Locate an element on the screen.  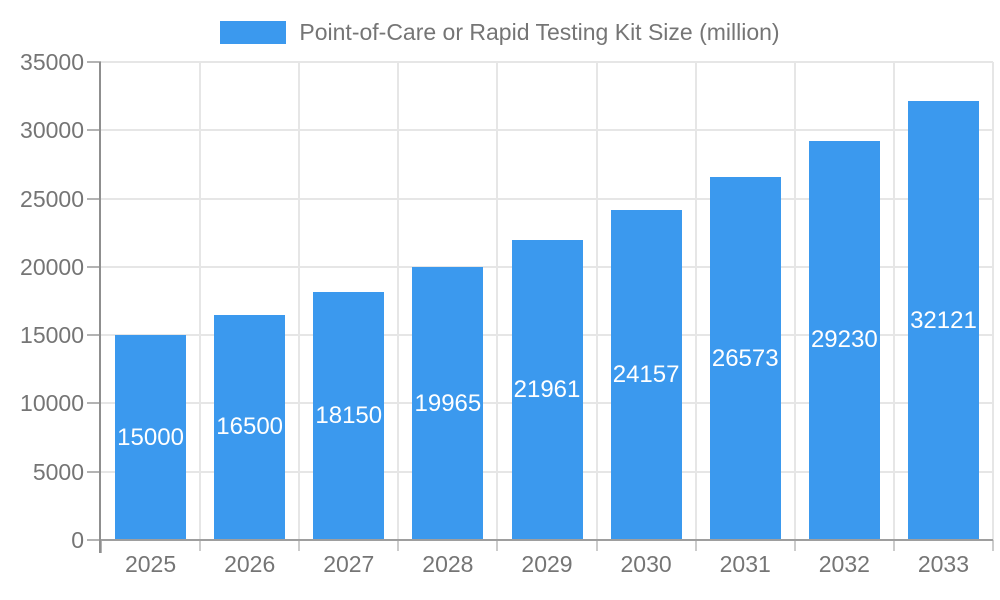
y-axis-label: 20000 is located at coordinates (52, 266).